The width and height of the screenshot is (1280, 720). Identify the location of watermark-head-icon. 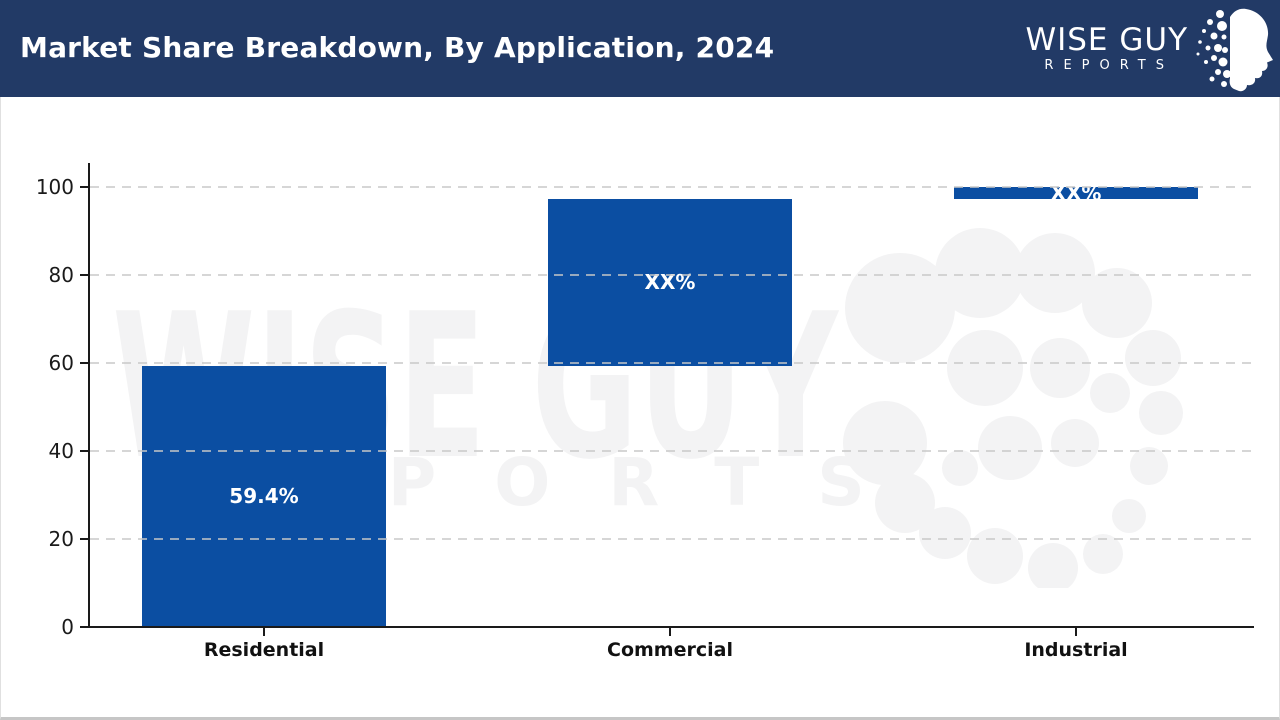
(1013, 408).